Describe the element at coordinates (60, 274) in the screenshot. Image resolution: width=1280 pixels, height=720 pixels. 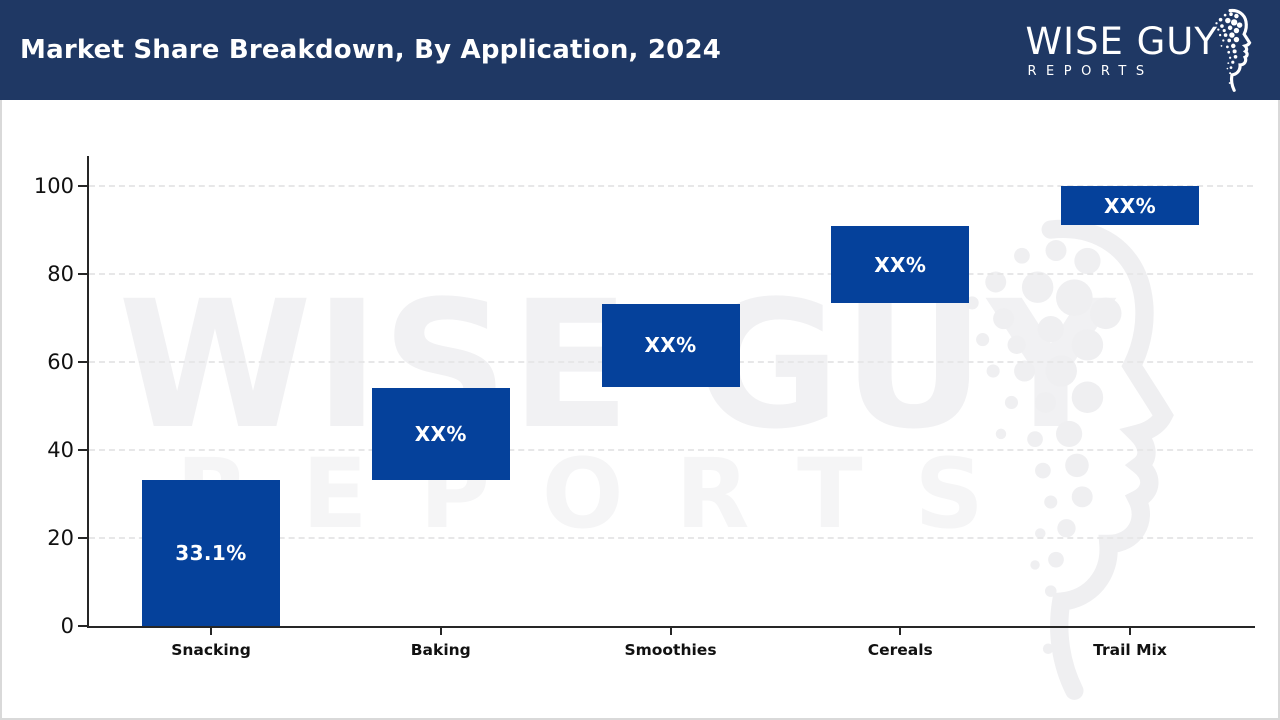
I see `y-tick-label-80: 80` at that location.